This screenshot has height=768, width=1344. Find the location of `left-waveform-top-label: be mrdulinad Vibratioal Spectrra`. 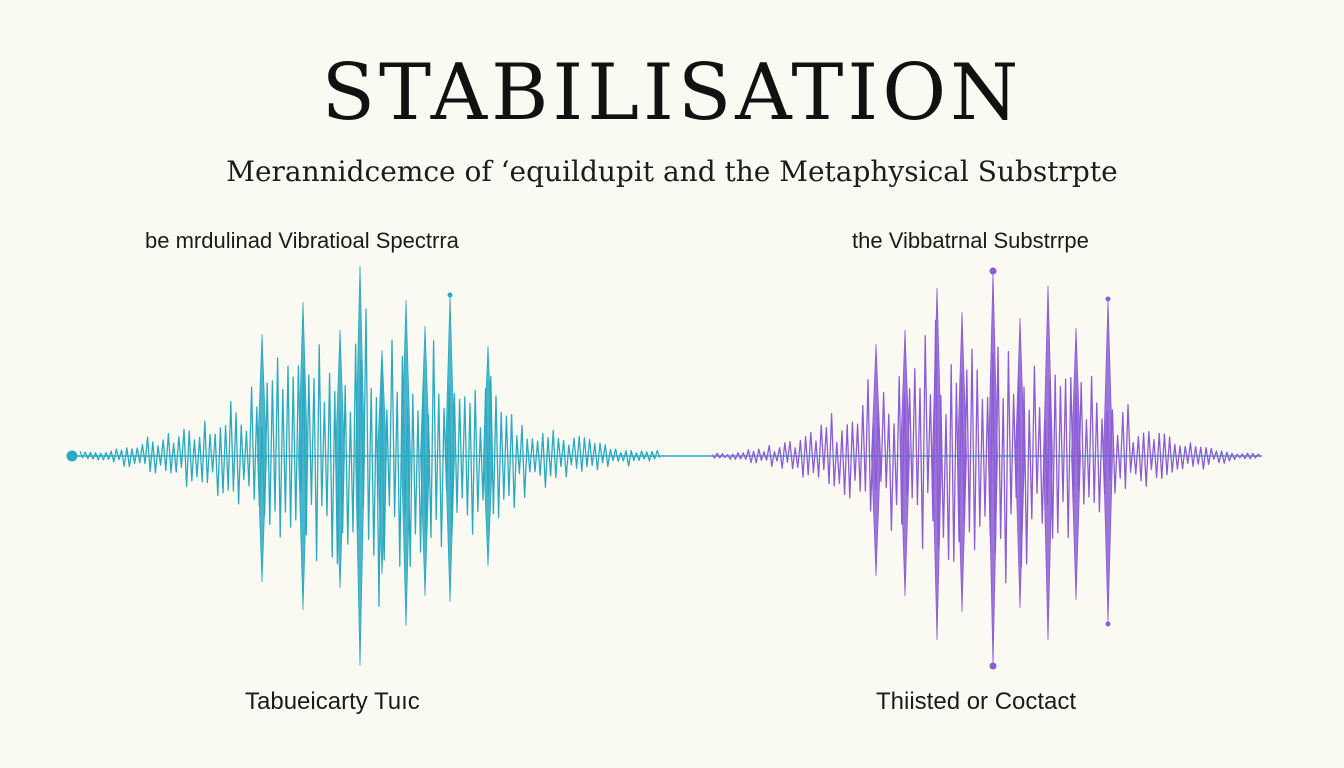

left-waveform-top-label: be mrdulinad Vibratioal Spectrra is located at coordinates (302, 240).